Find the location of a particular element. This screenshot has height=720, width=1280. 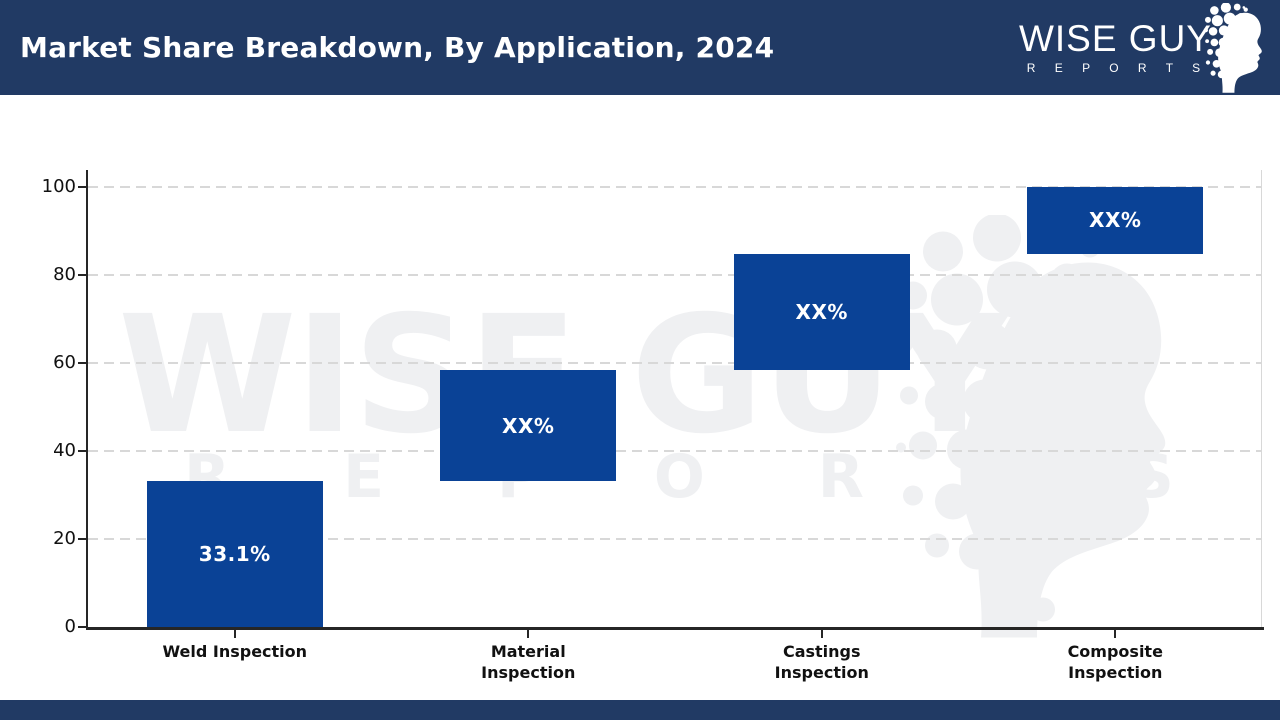

watermark-head-icon is located at coordinates (1029, 426).